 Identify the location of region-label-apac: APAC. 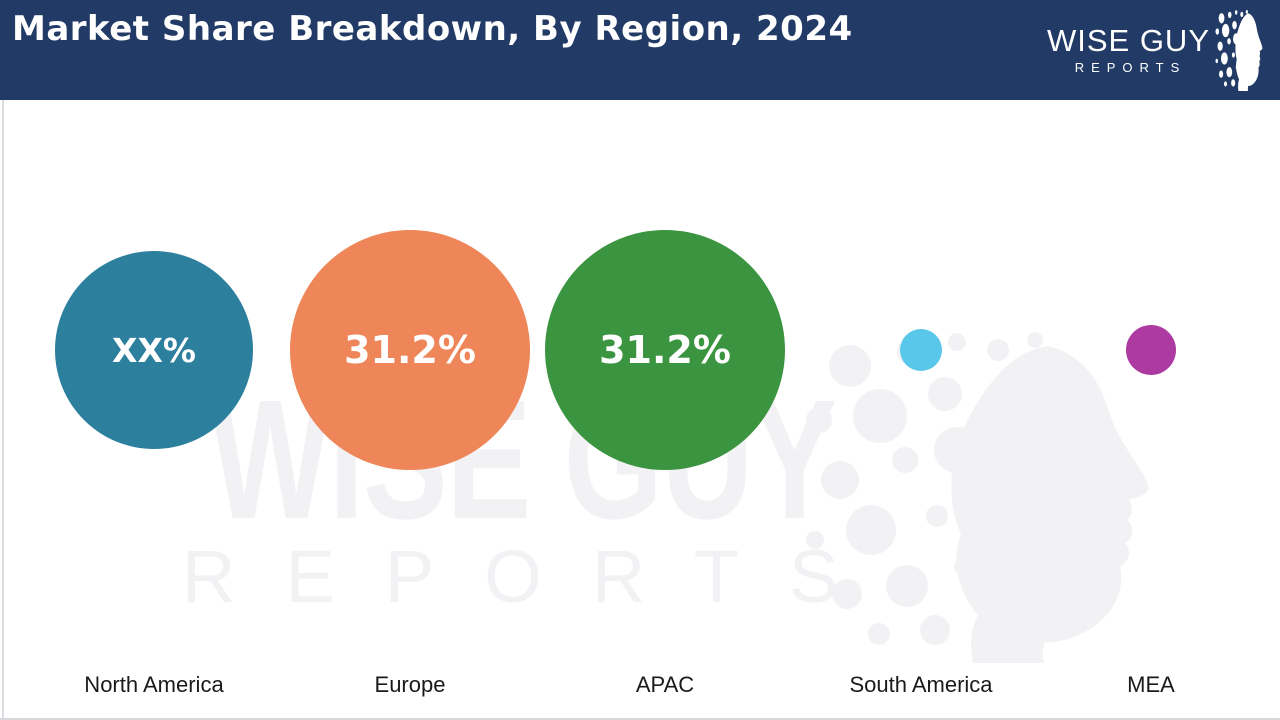
(665, 684).